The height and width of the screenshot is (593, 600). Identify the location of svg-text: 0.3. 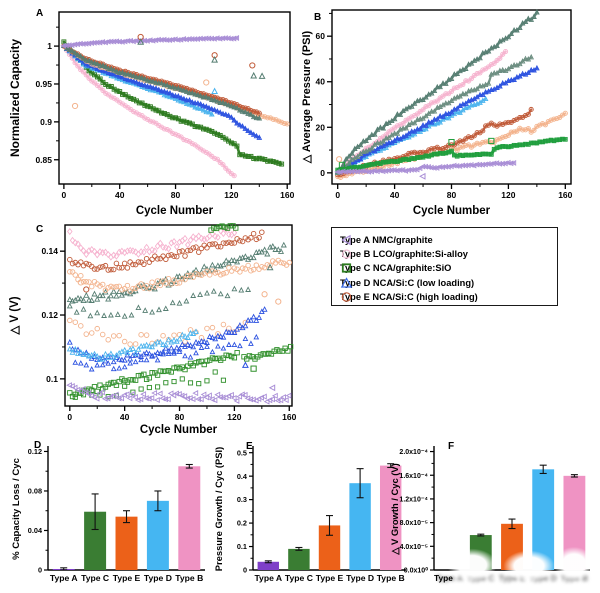
(242, 499).